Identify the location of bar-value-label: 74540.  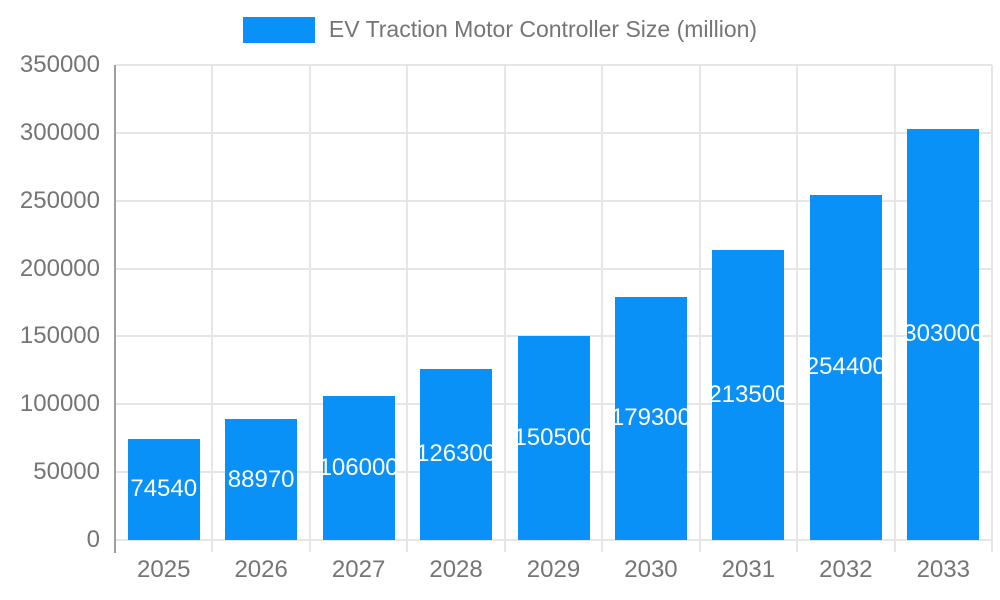
(164, 489).